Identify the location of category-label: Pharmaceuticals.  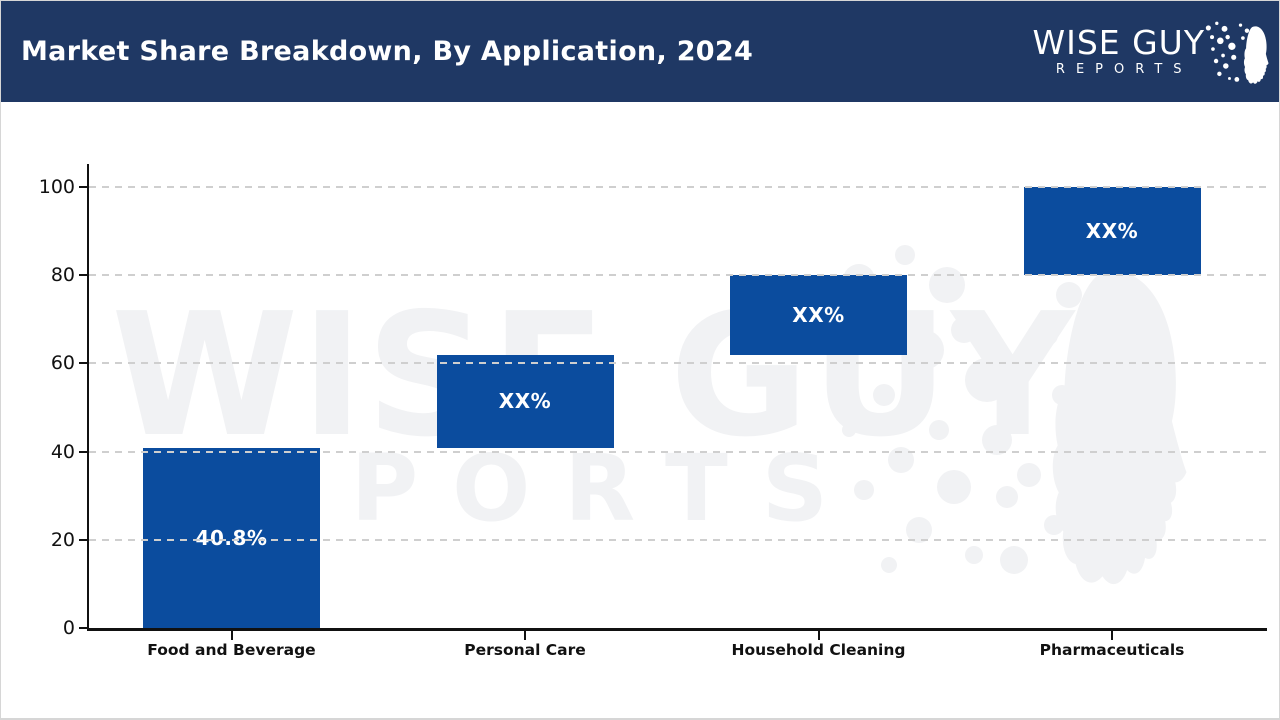
(1112, 650).